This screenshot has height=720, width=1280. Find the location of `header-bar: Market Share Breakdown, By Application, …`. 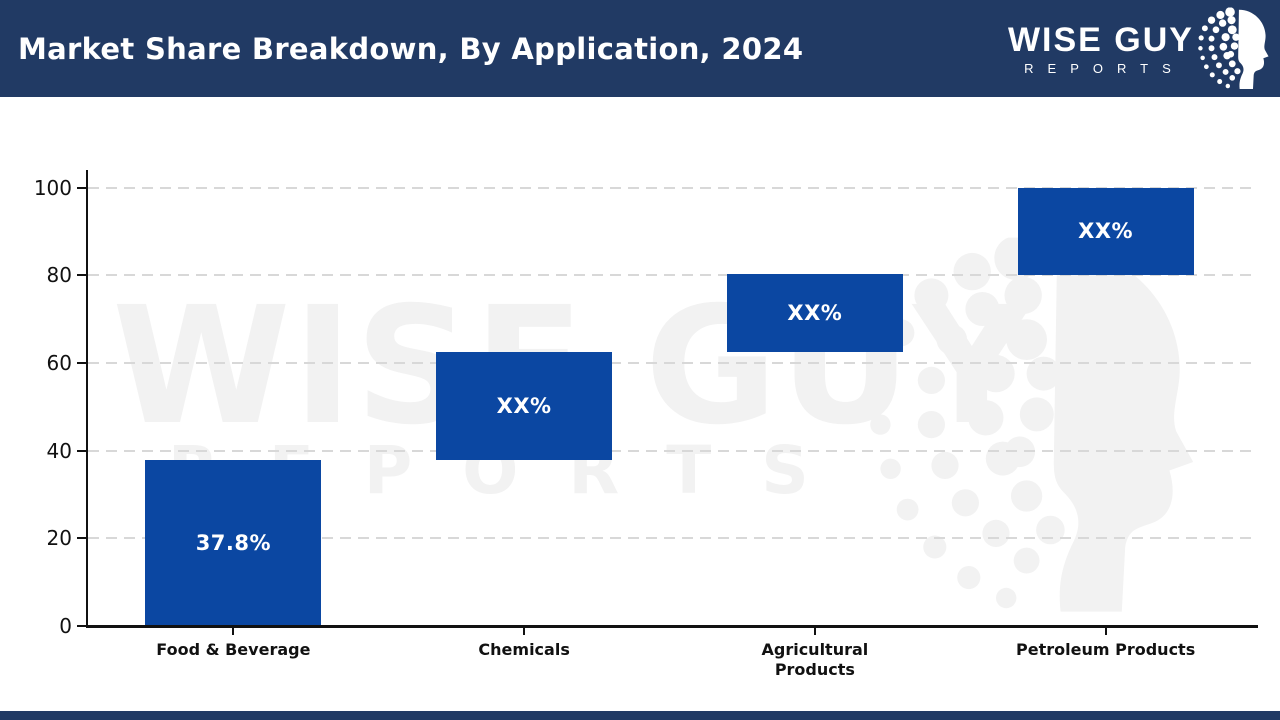

header-bar: Market Share Breakdown, By Application, … is located at coordinates (640, 48).